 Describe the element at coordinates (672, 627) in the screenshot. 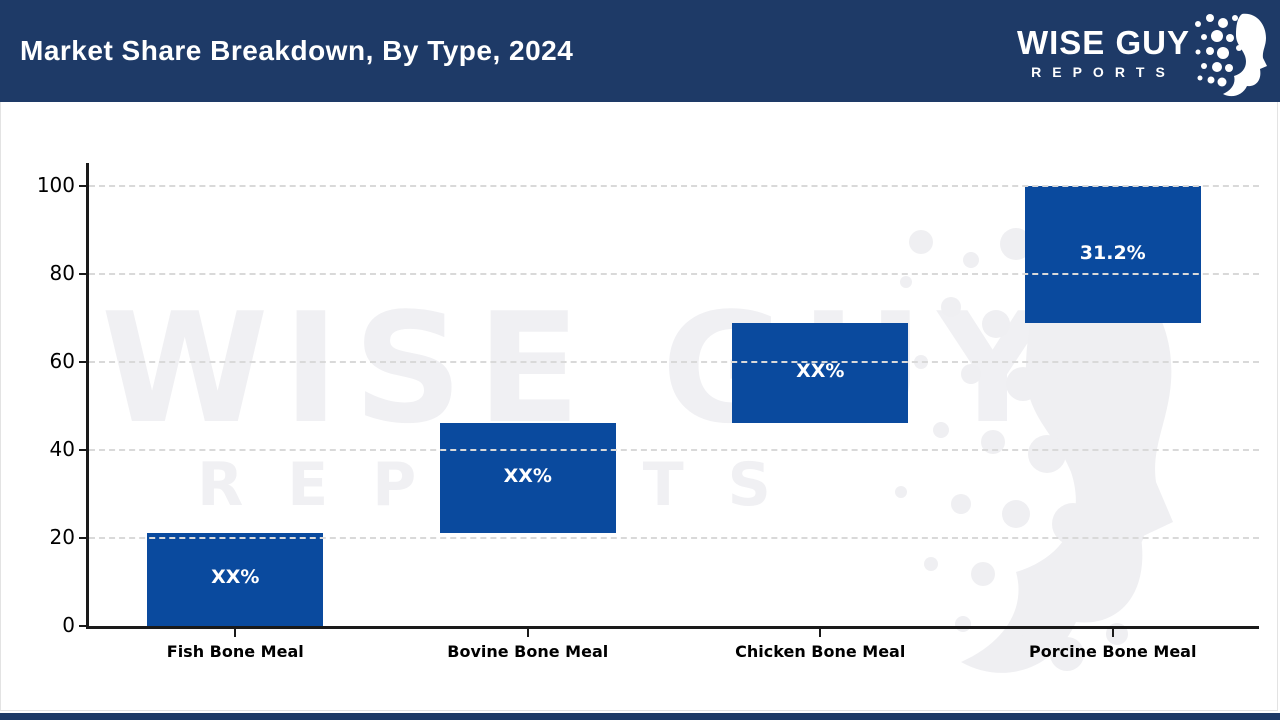

I see `x-axis` at that location.